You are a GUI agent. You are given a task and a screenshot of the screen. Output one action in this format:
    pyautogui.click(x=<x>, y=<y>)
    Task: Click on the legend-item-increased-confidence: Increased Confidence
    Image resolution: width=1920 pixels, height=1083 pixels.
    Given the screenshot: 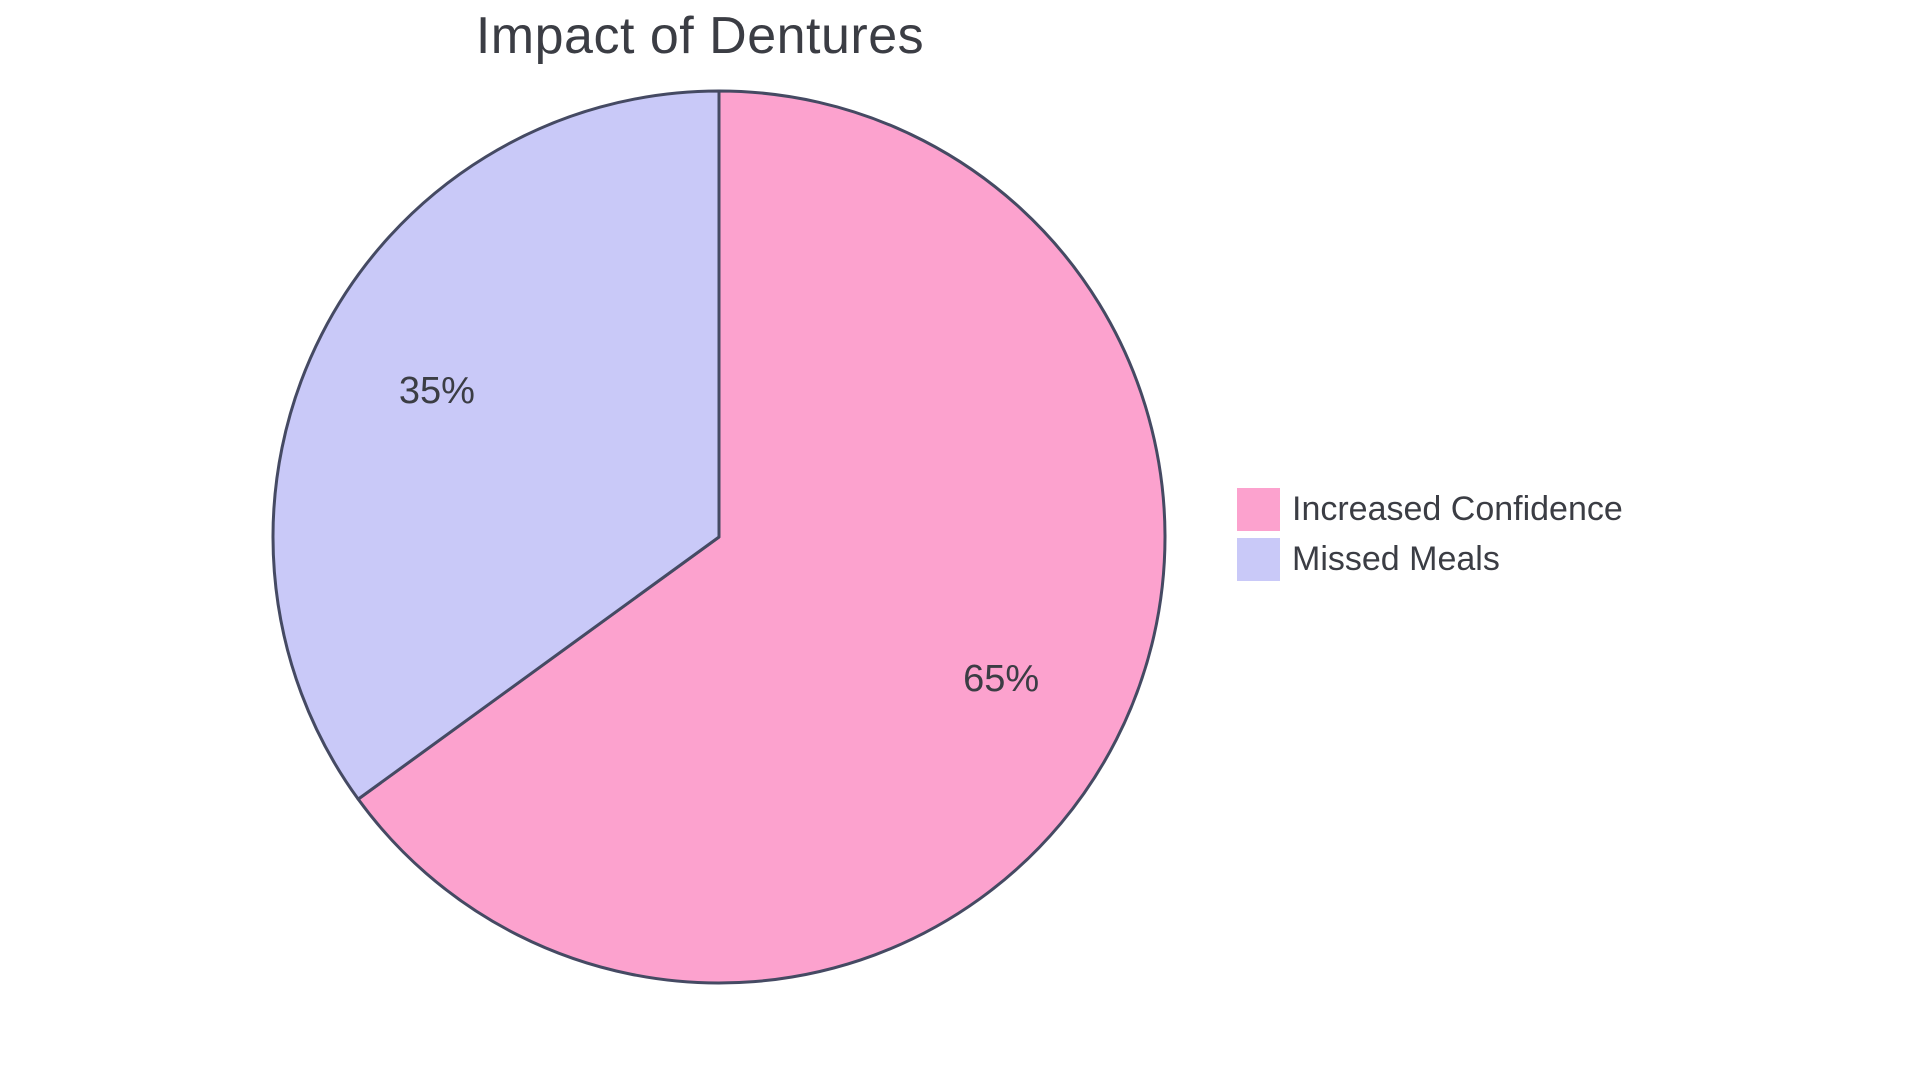 What is the action you would take?
    pyautogui.click(x=1430, y=509)
    